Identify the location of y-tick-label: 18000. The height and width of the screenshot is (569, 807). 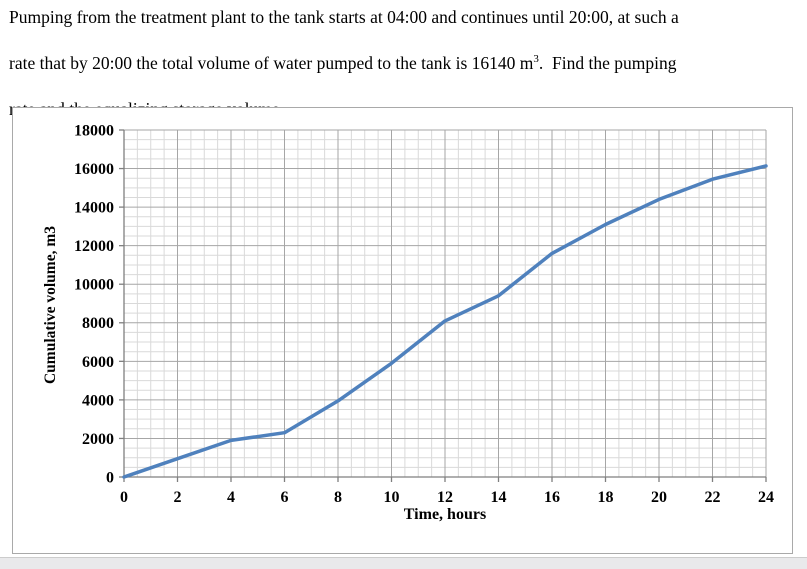
(94, 130).